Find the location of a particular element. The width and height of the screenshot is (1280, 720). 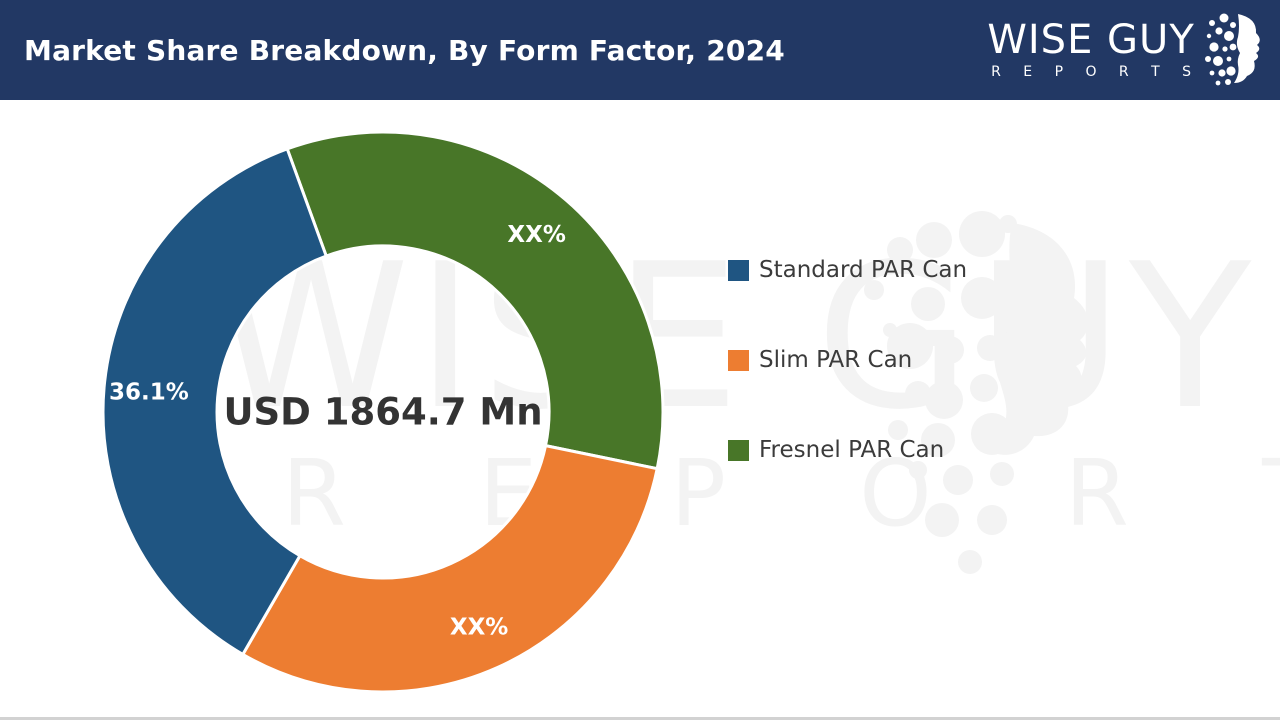

legend-swatch-slim is located at coordinates (738, 360).